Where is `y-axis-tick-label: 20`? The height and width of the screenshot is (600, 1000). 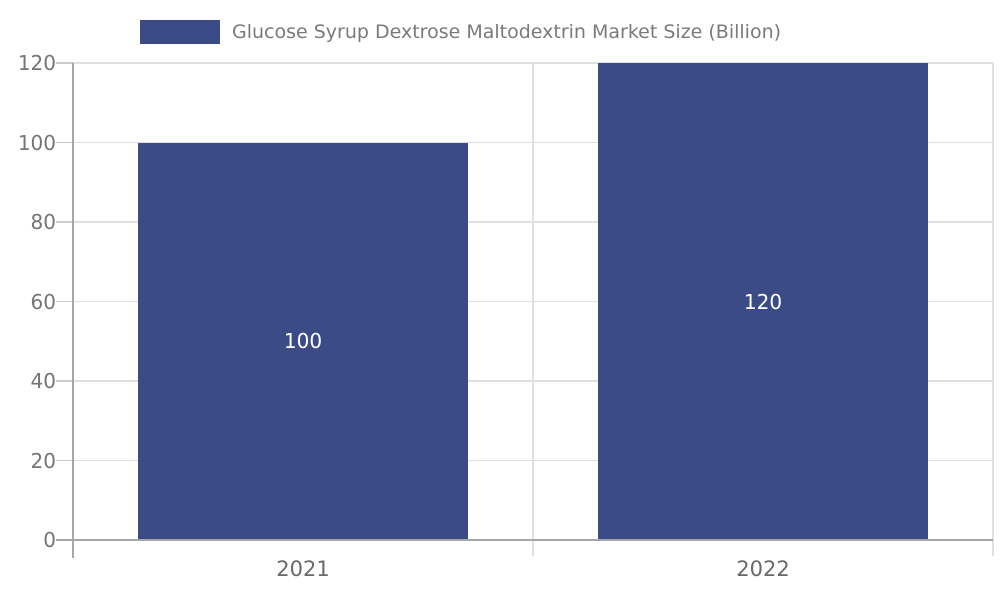 y-axis-tick-label: 20 is located at coordinates (43, 460).